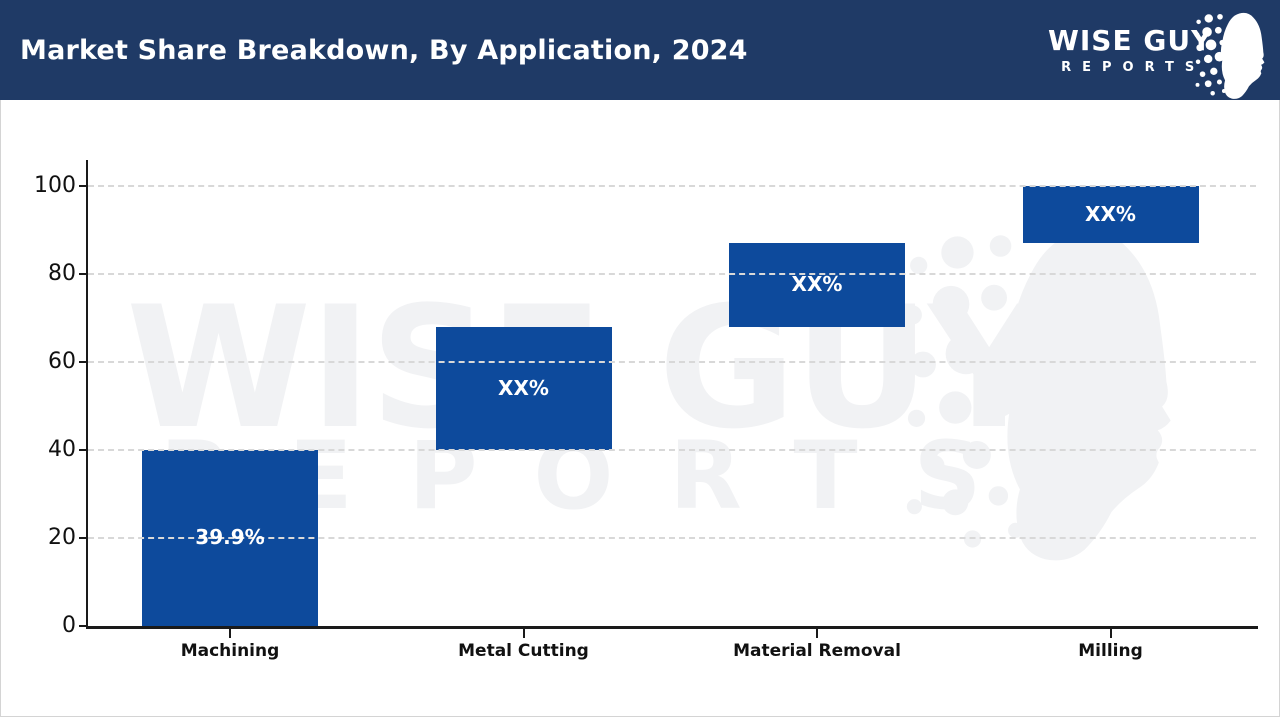 The image size is (1280, 720). Describe the element at coordinates (1130, 40) in the screenshot. I see `logo-wiseguy-text: WISE GUY` at that location.